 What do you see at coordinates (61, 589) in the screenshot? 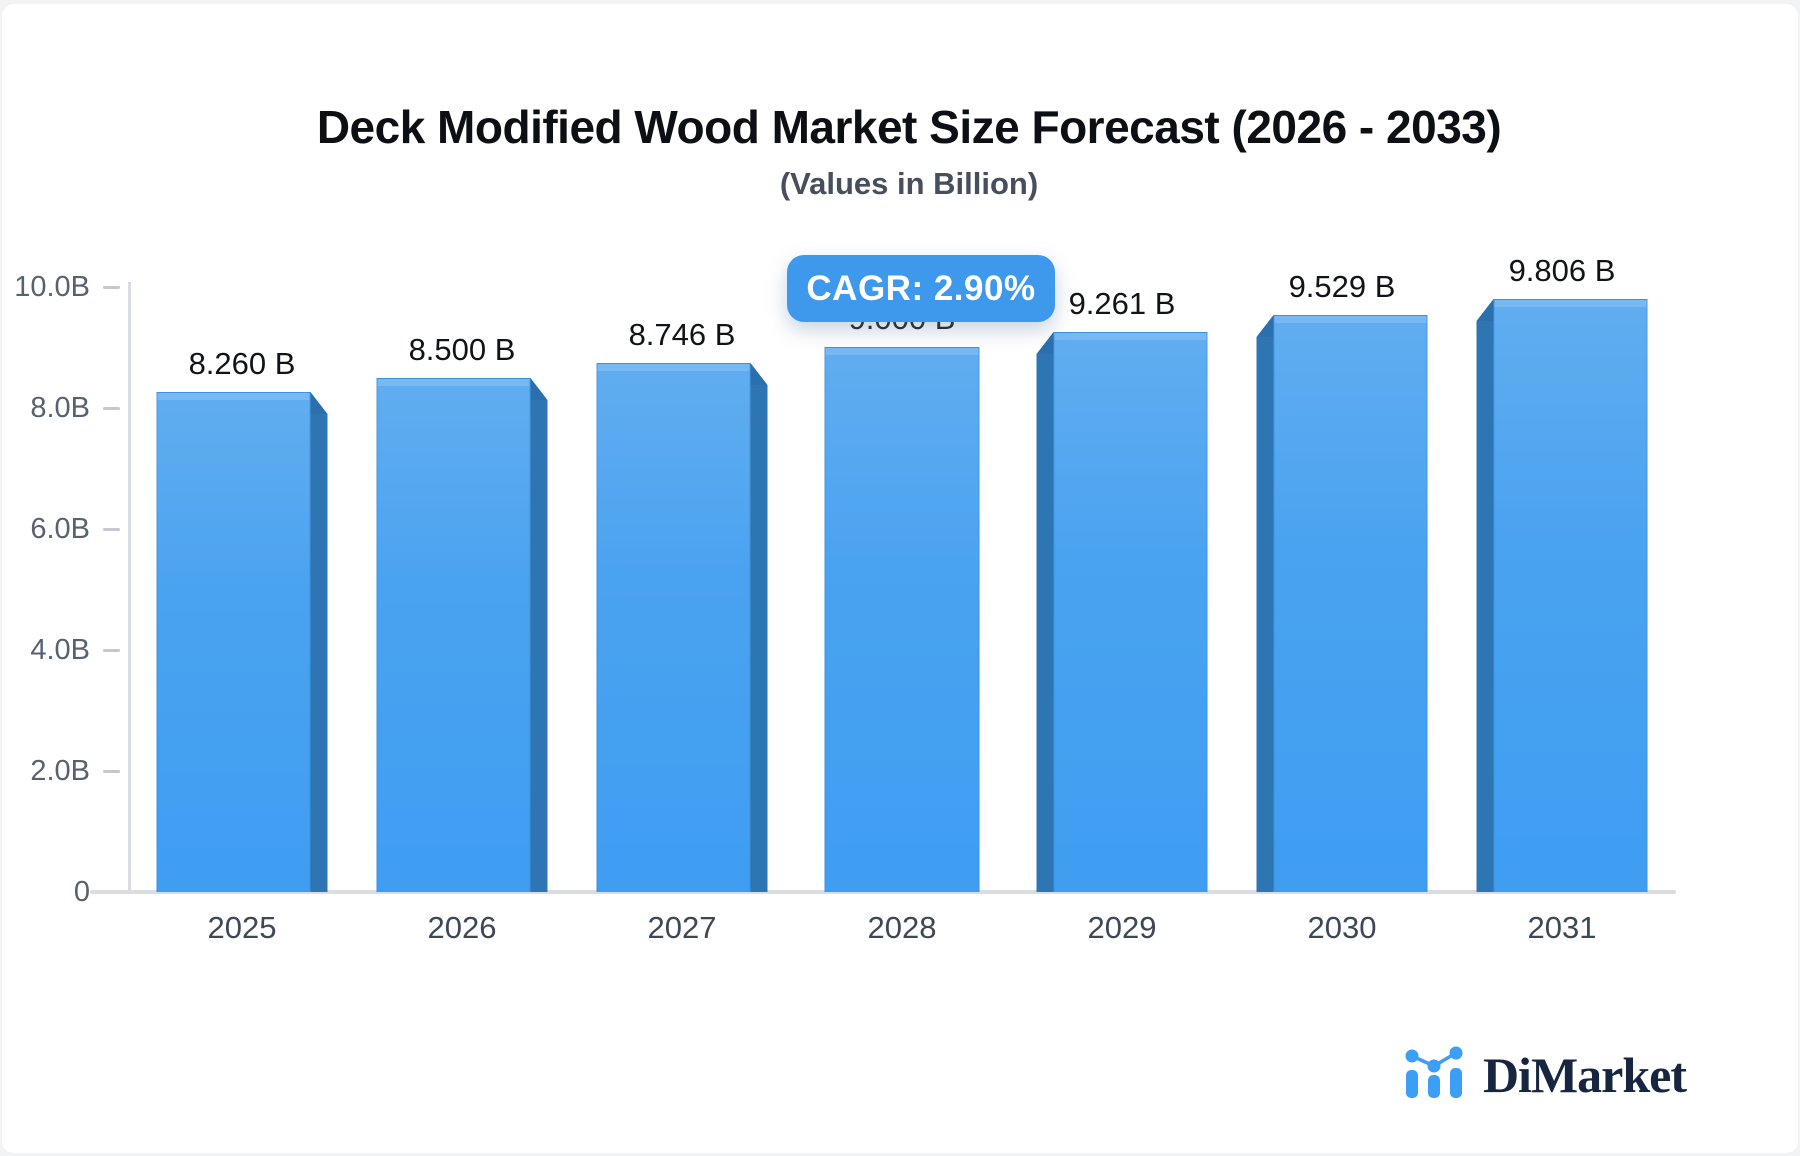
I see `y-axis: 10.0B 8.0B 6.0B 4.0B 2.0B 0` at bounding box center [61, 589].